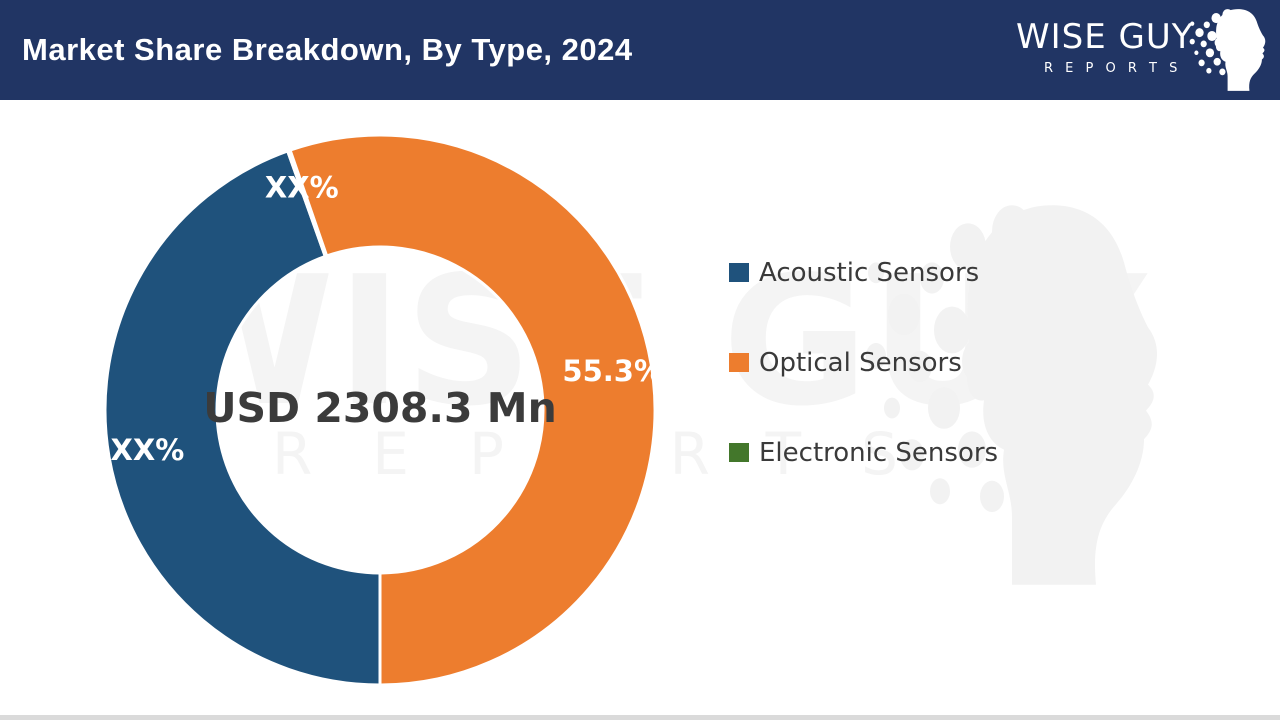 This screenshot has width=1280, height=720. I want to click on legend-label-electronic: Electronic Sensors, so click(879, 452).